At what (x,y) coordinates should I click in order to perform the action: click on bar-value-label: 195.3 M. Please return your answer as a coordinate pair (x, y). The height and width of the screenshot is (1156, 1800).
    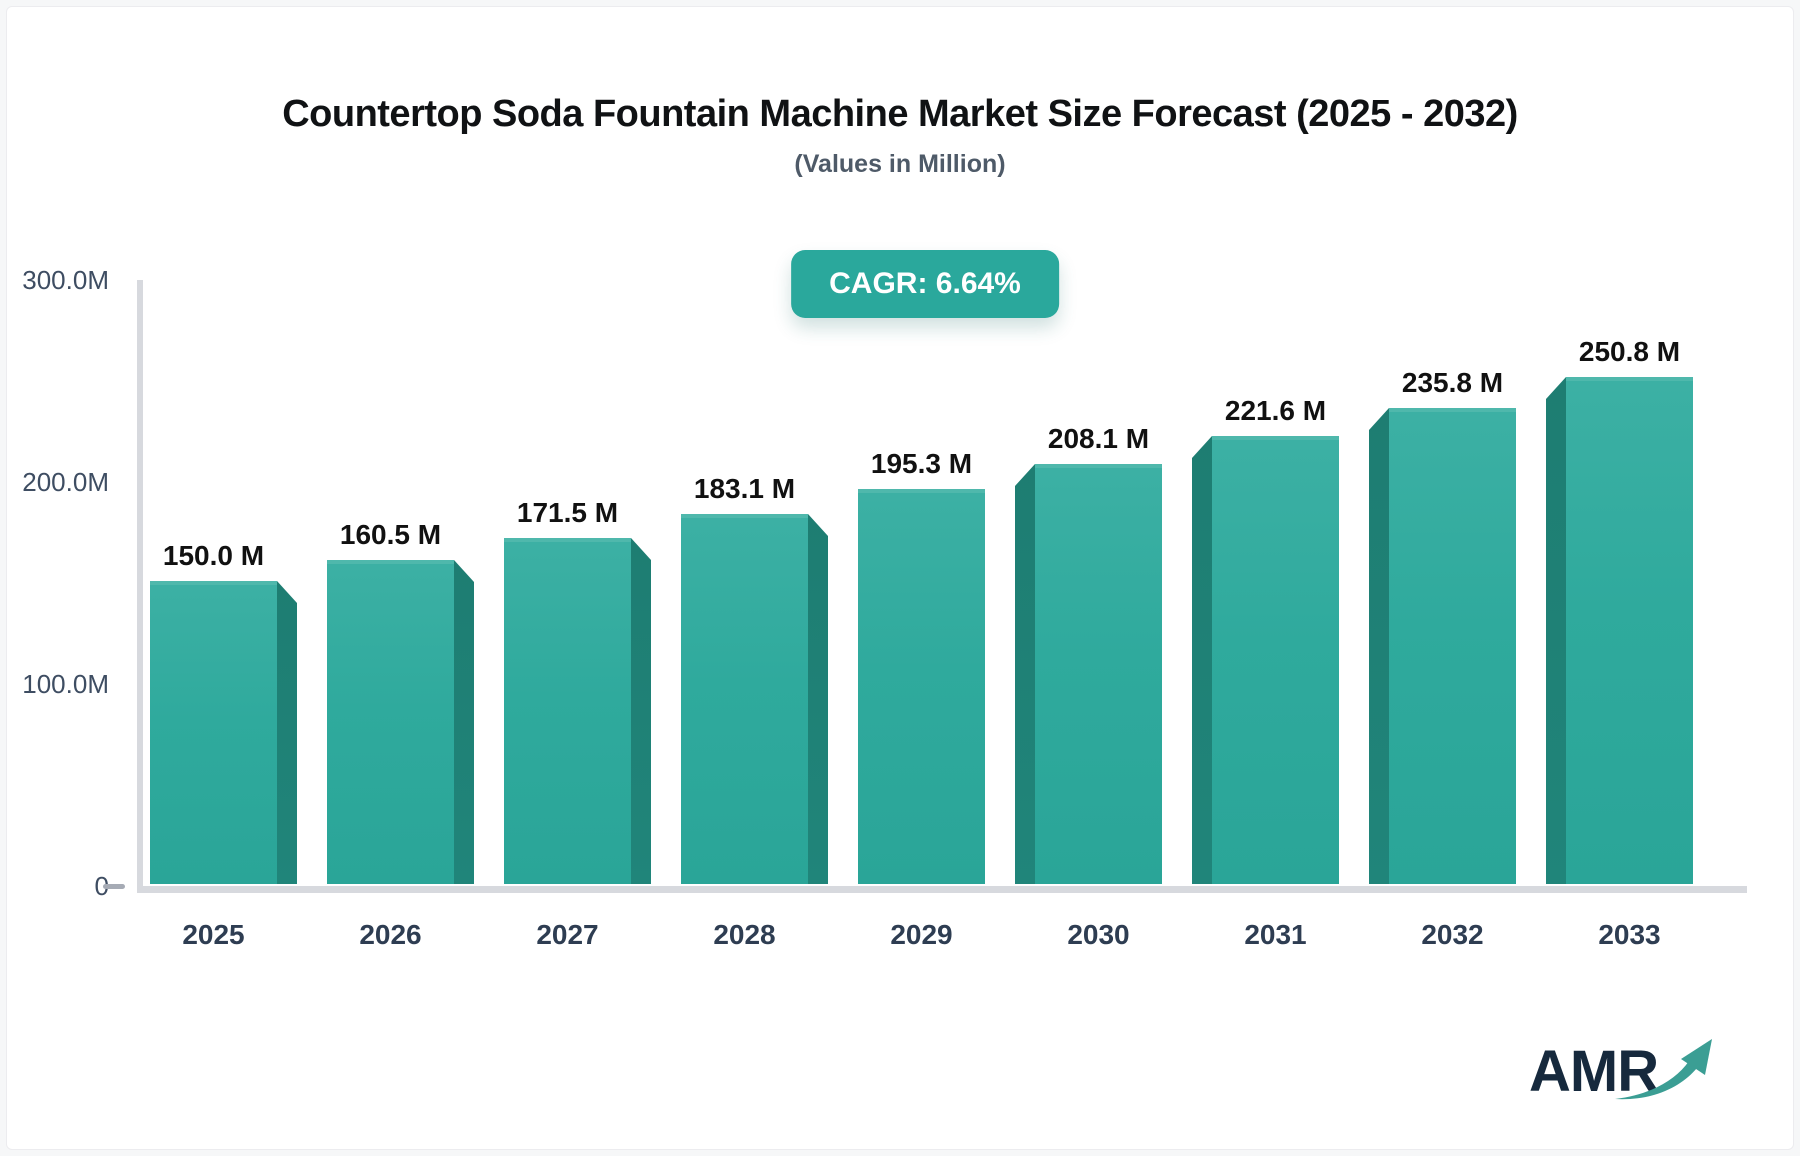
    Looking at the image, I should click on (921, 463).